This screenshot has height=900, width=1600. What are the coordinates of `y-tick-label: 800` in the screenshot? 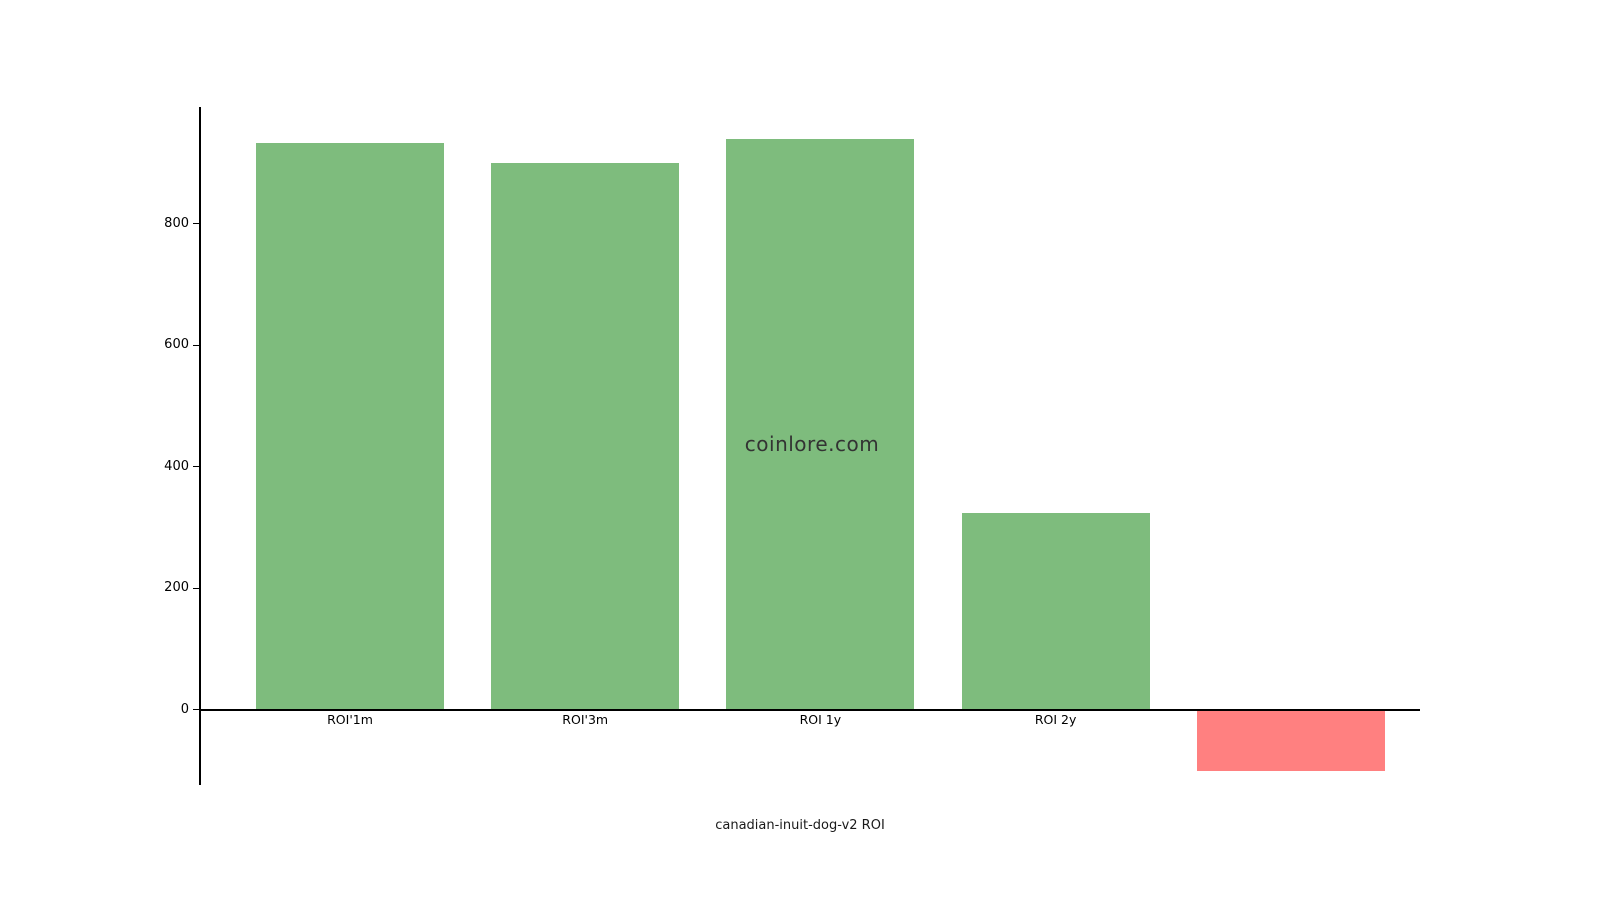 It's located at (176, 223).